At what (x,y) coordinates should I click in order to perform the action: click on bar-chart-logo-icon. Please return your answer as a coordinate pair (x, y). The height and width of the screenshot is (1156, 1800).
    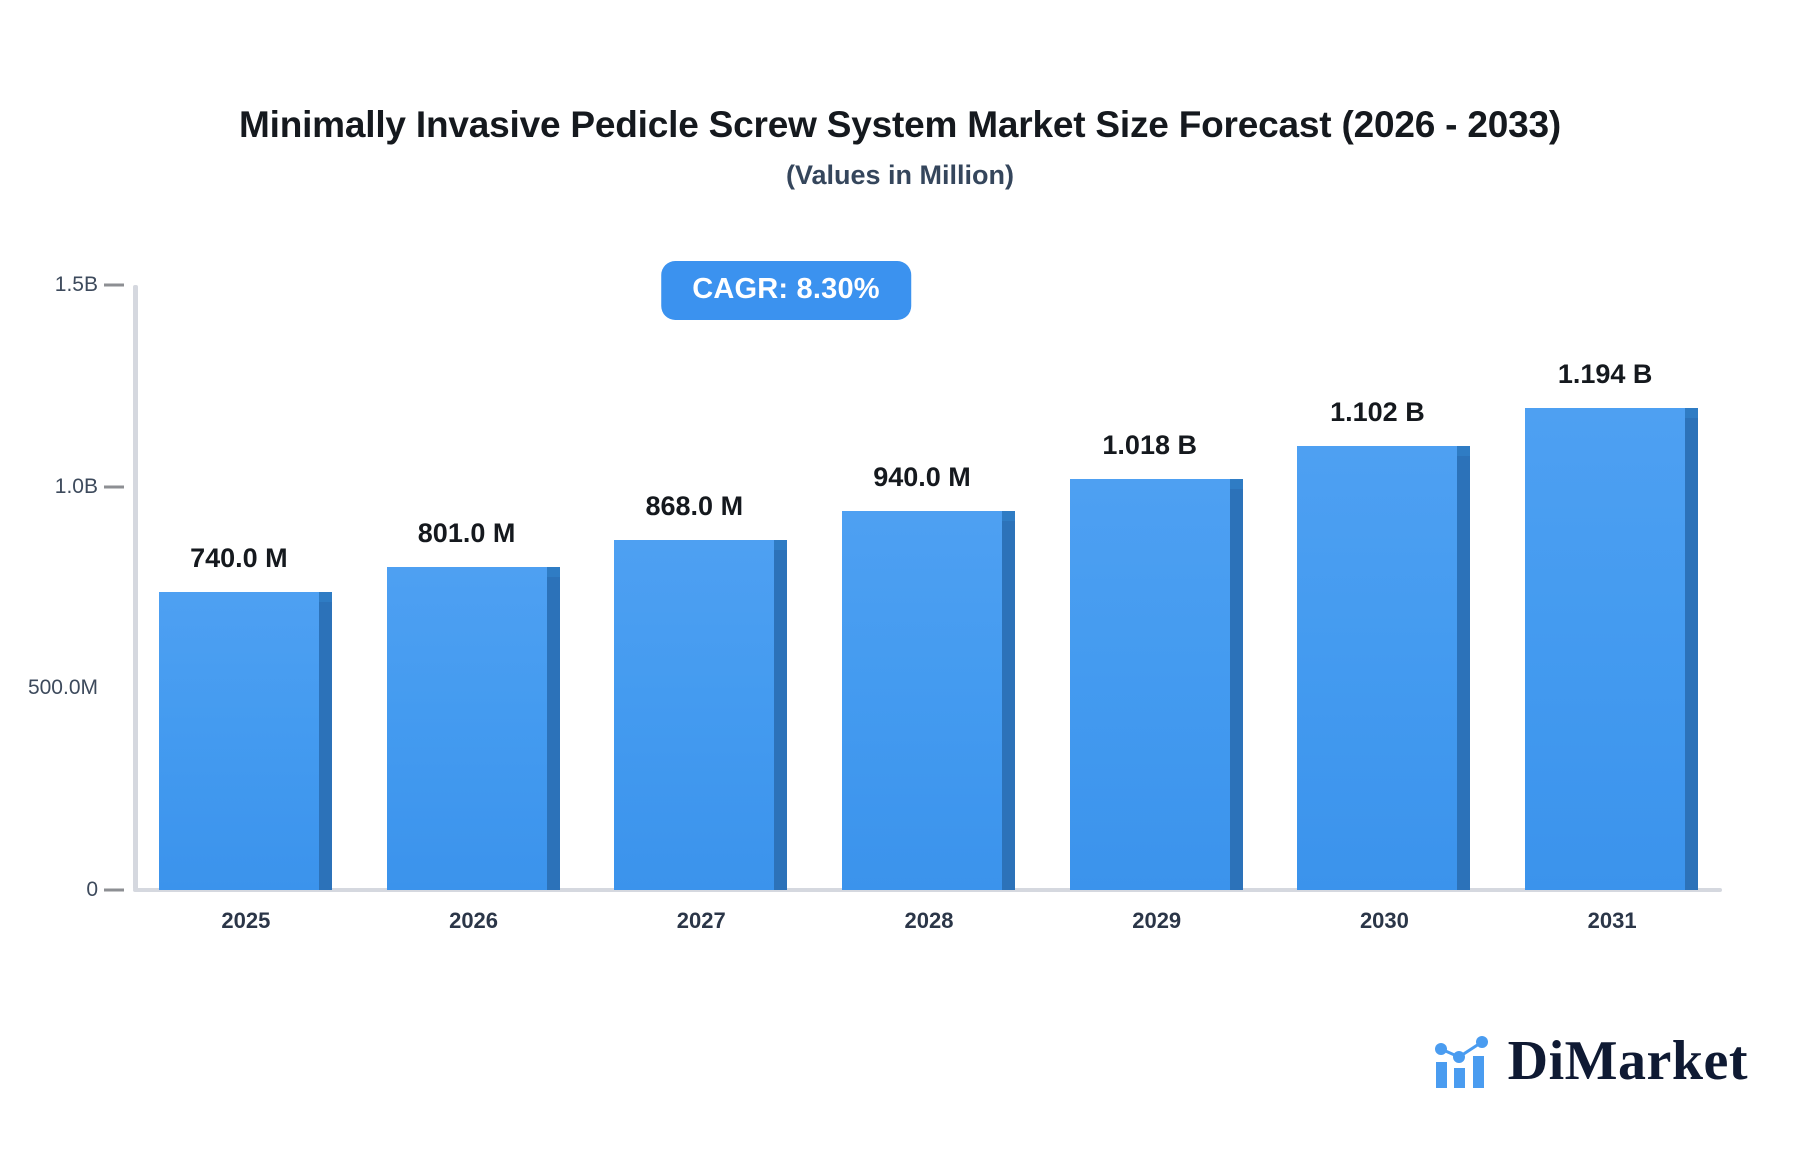
    Looking at the image, I should click on (1461, 1062).